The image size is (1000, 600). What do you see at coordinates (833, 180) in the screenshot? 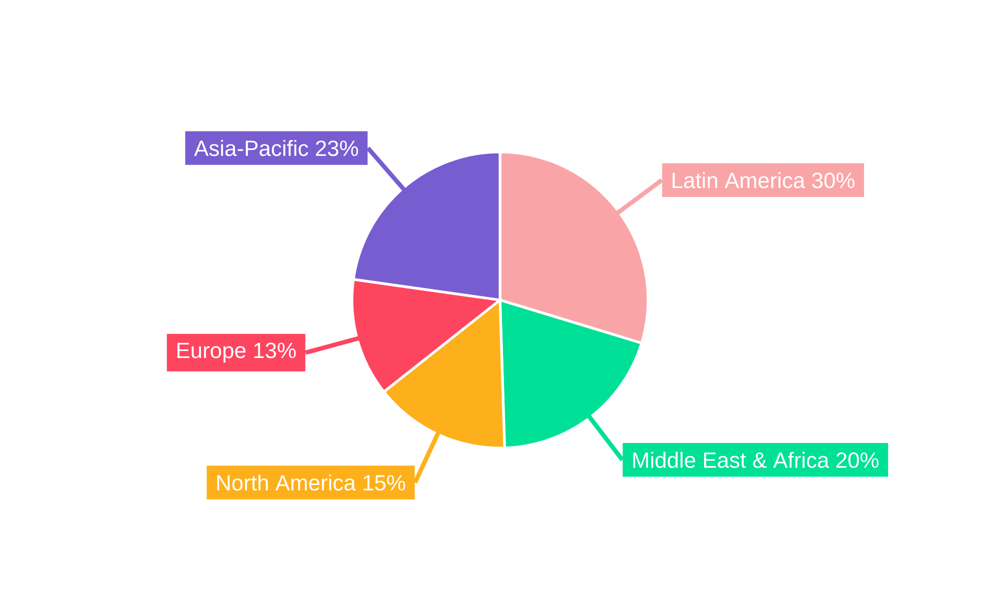
I see `data-label: 30%` at bounding box center [833, 180].